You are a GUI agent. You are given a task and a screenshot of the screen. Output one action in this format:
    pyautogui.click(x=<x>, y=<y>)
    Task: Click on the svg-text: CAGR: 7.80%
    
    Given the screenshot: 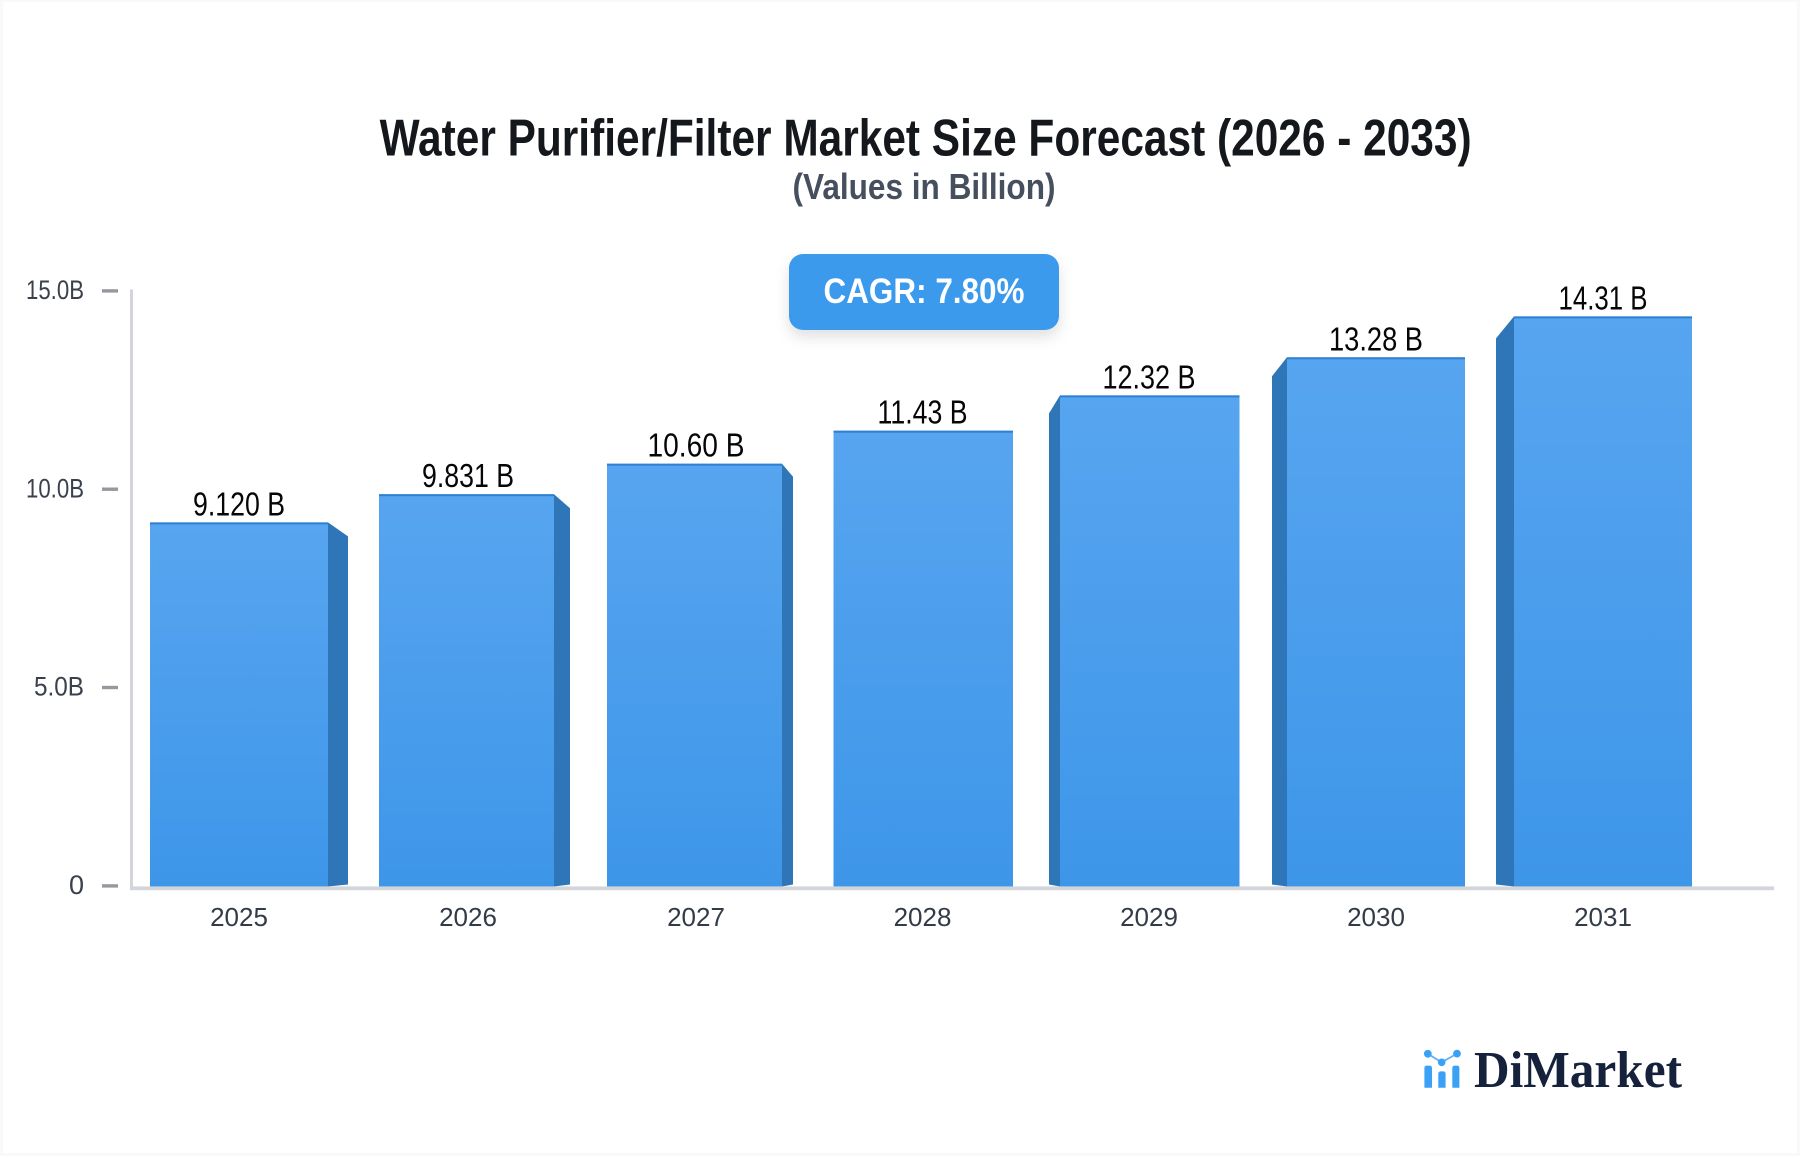 What is the action you would take?
    pyautogui.click(x=924, y=291)
    